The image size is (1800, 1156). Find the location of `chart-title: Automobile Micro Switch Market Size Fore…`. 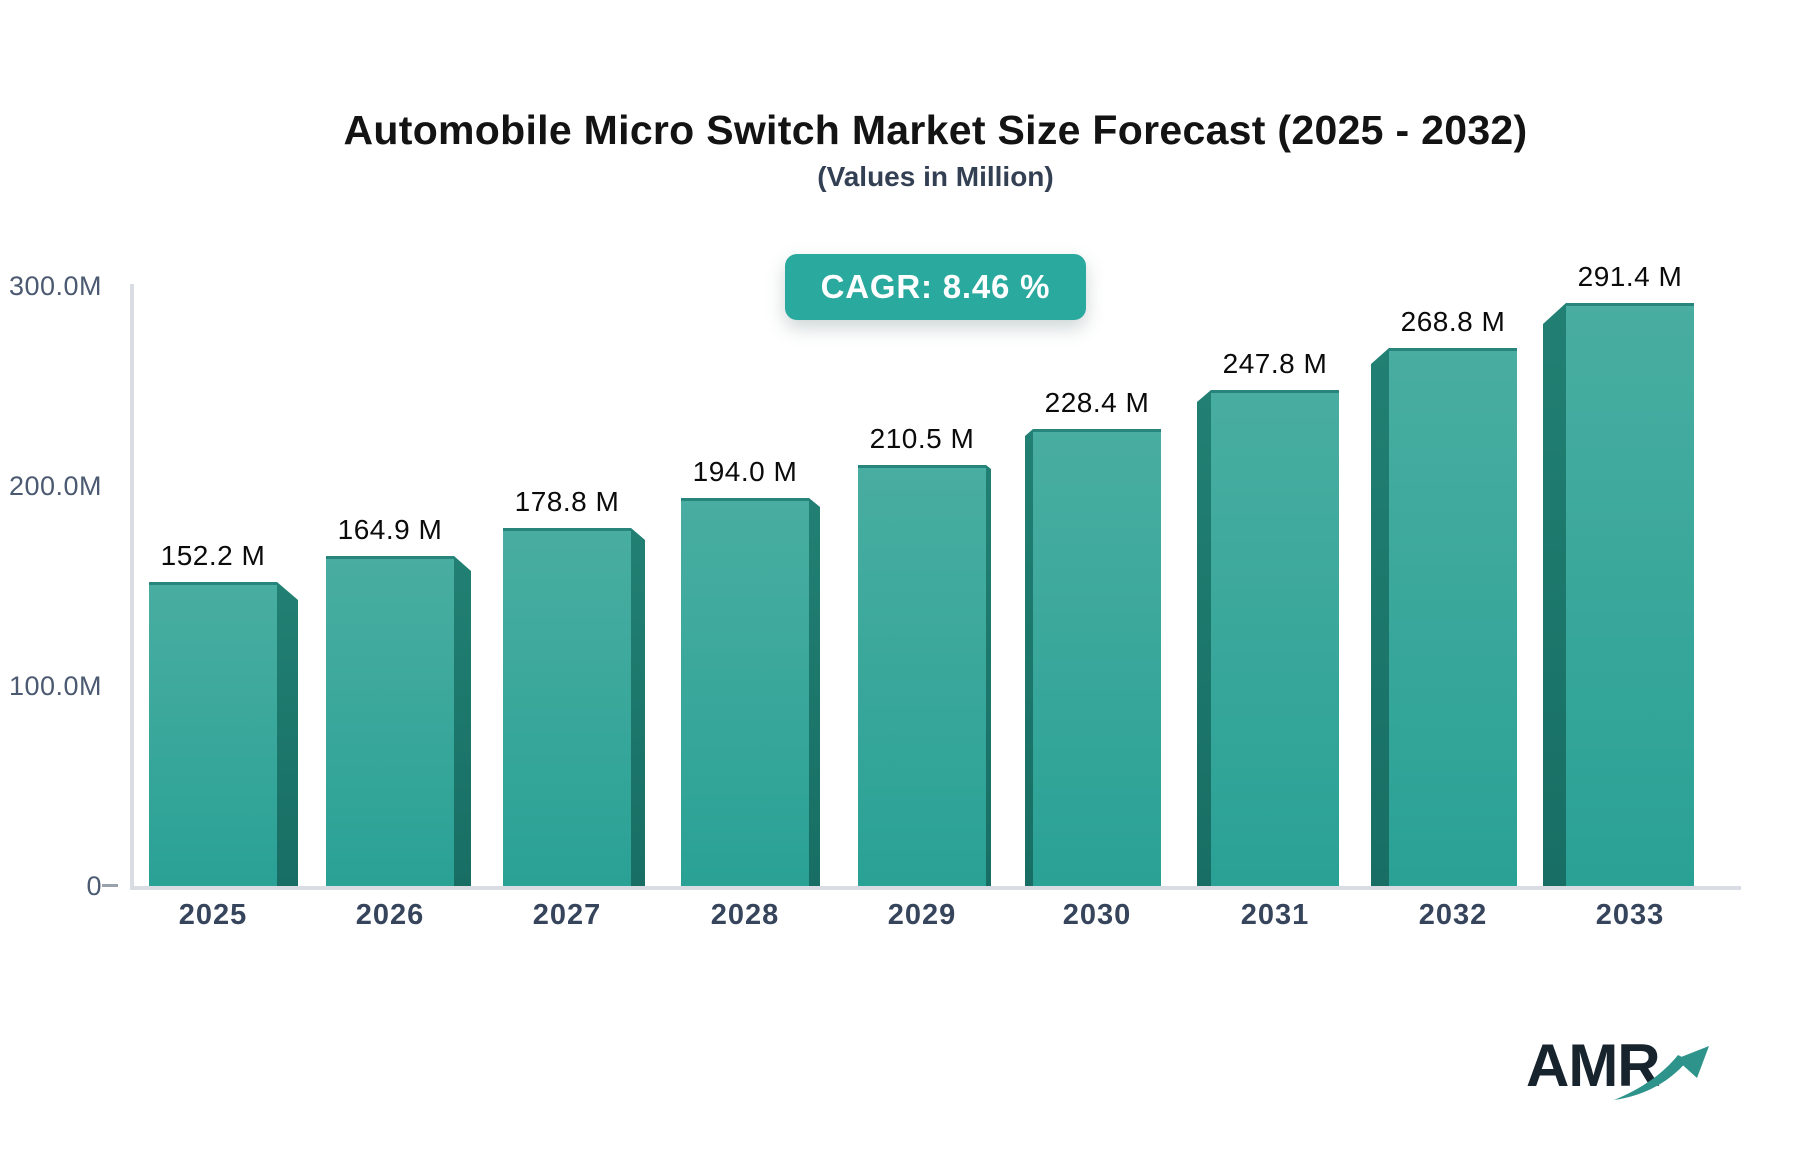

chart-title: Automobile Micro Switch Market Size Fore… is located at coordinates (935, 130).